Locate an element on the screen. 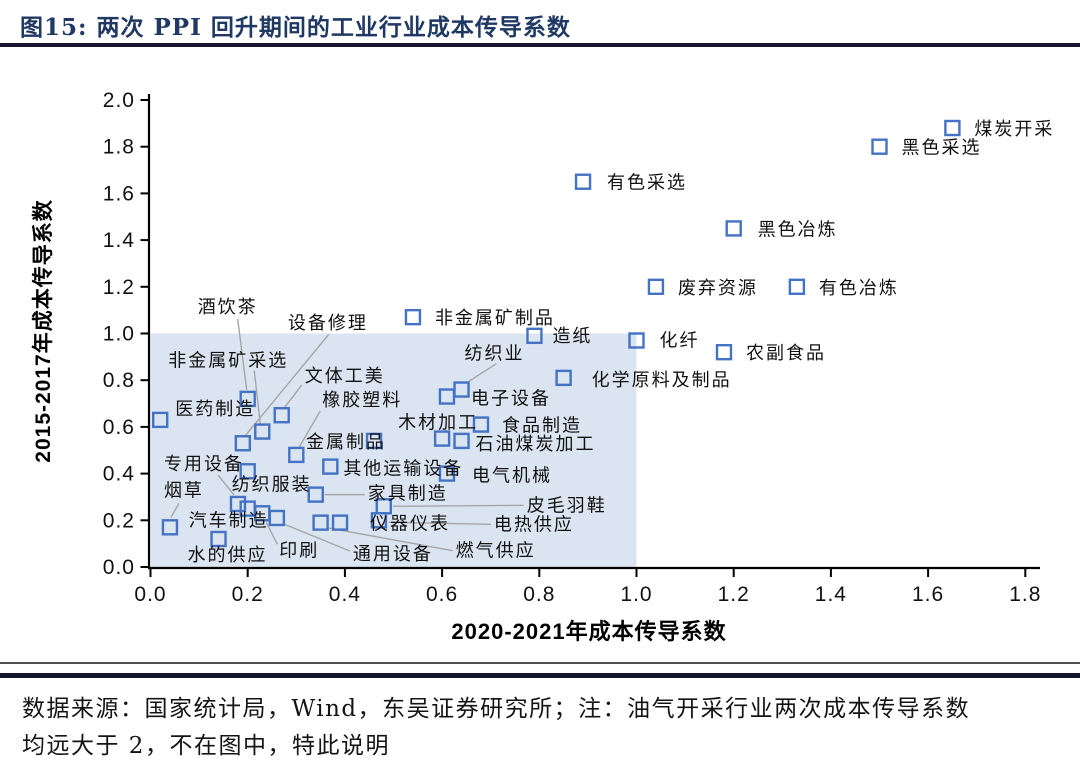 The width and height of the screenshot is (1080, 772). data-point-label: 其他运输设备 is located at coordinates (403, 469).